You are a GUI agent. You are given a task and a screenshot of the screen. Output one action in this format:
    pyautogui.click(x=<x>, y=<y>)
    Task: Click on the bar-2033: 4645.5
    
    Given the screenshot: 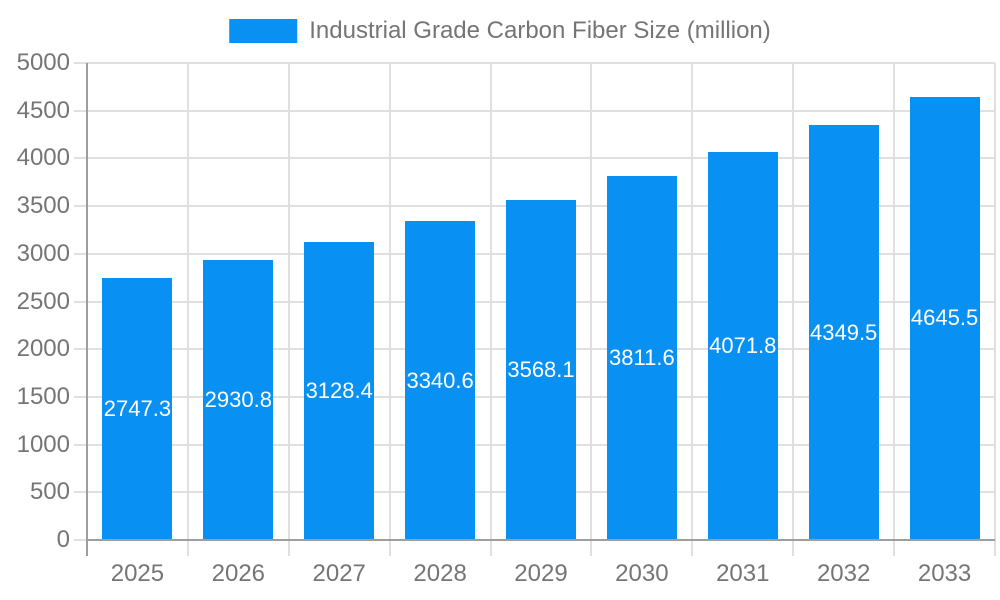 What is the action you would take?
    pyautogui.click(x=944, y=318)
    